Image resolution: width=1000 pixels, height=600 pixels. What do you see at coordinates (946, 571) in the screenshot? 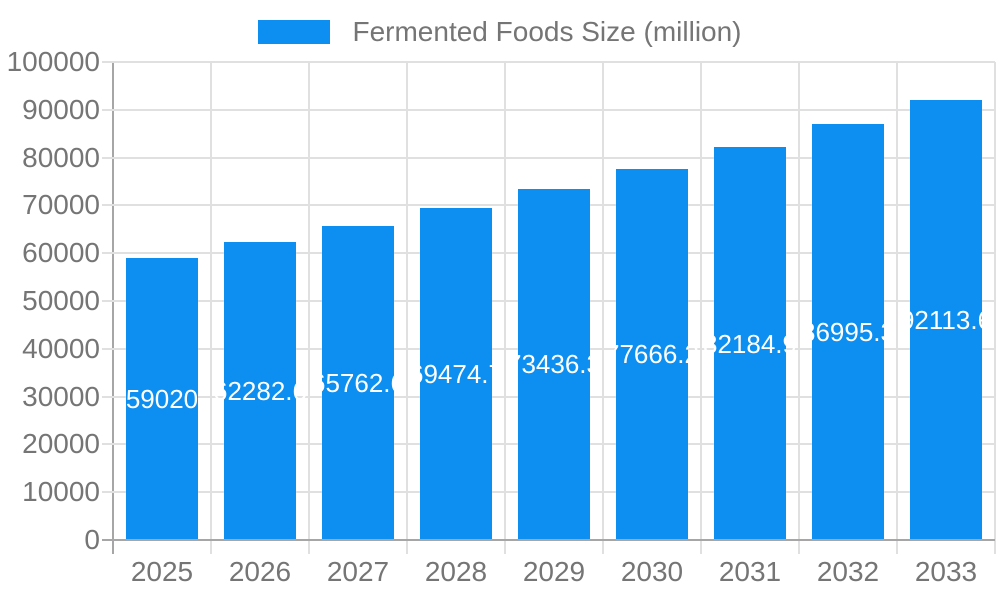
I see `x-tick-label: 2033` at bounding box center [946, 571].